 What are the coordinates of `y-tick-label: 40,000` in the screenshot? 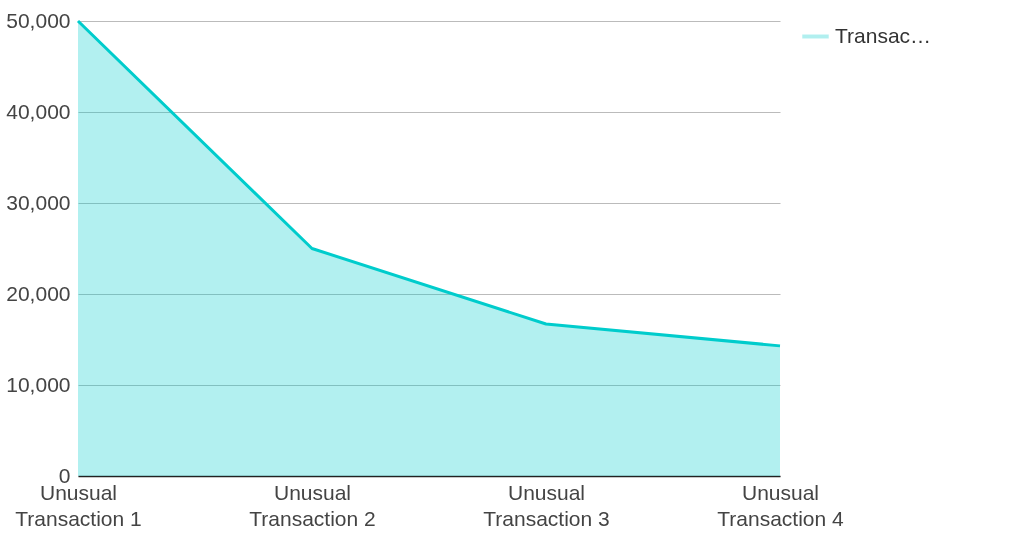 It's located at (38, 111).